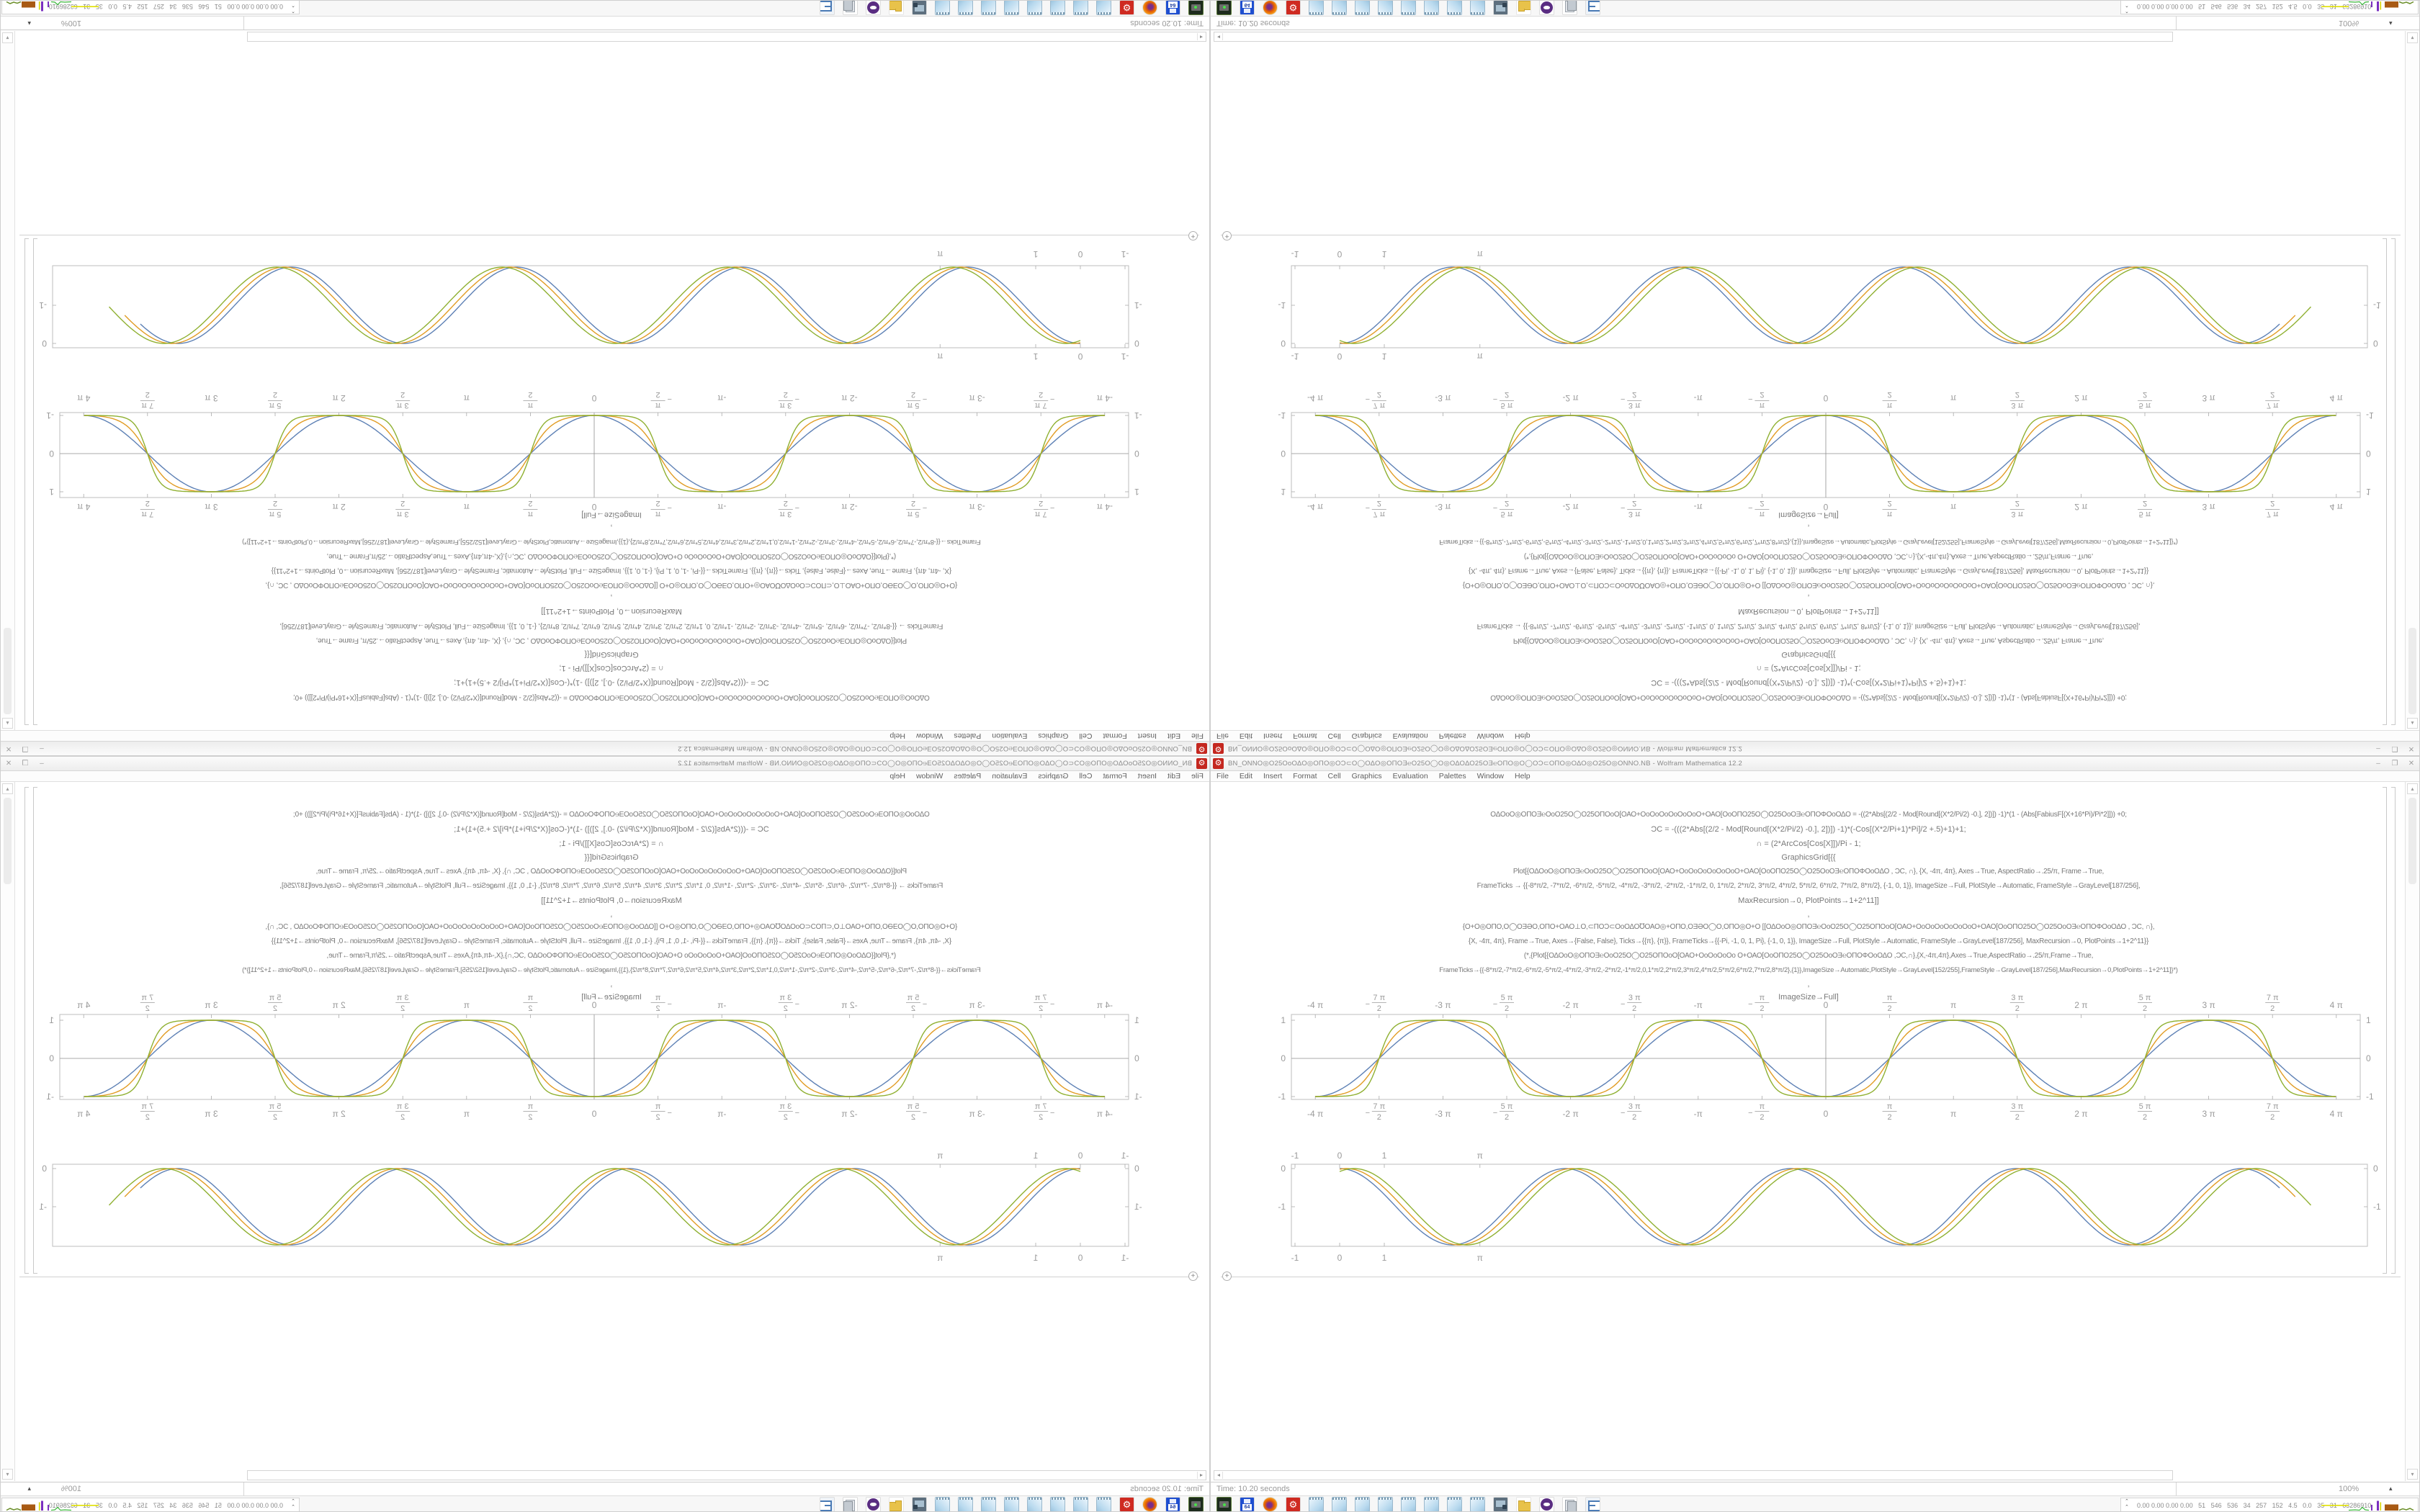 This screenshot has height=1512, width=2420. I want to click on menu-item-help: Help, so click(897, 736).